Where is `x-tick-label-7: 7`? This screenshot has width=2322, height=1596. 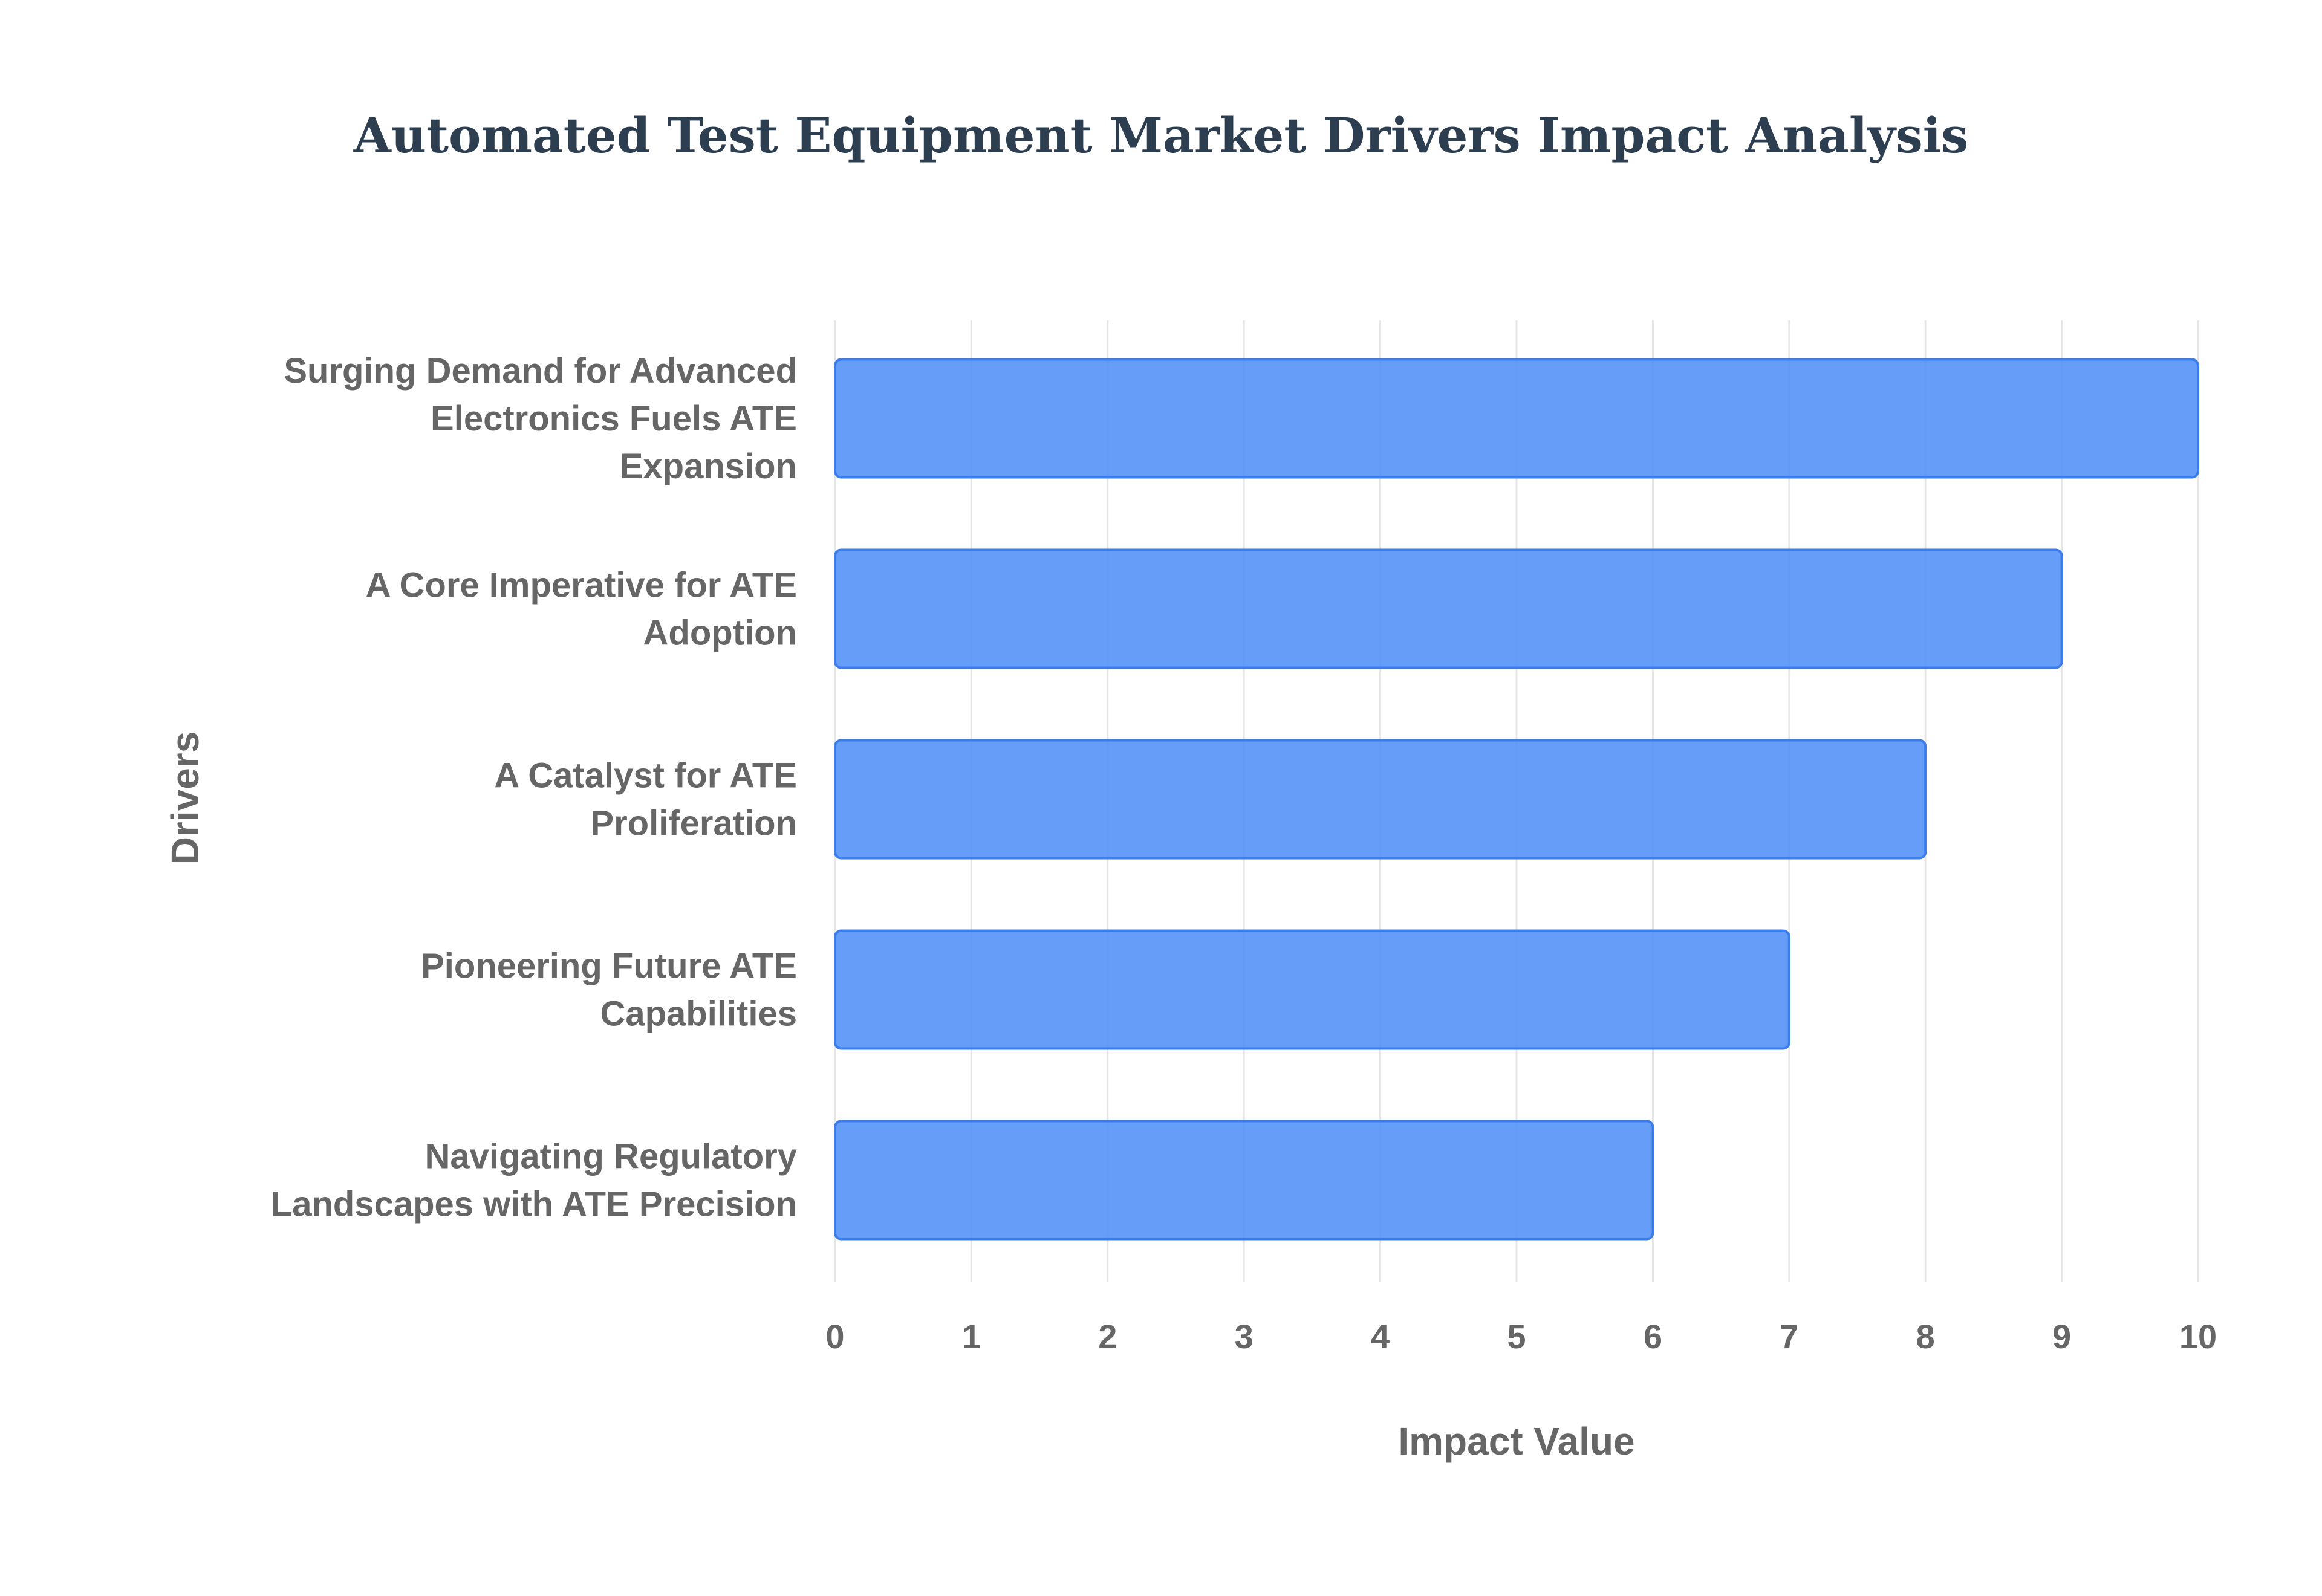
x-tick-label-7: 7 is located at coordinates (1789, 1336).